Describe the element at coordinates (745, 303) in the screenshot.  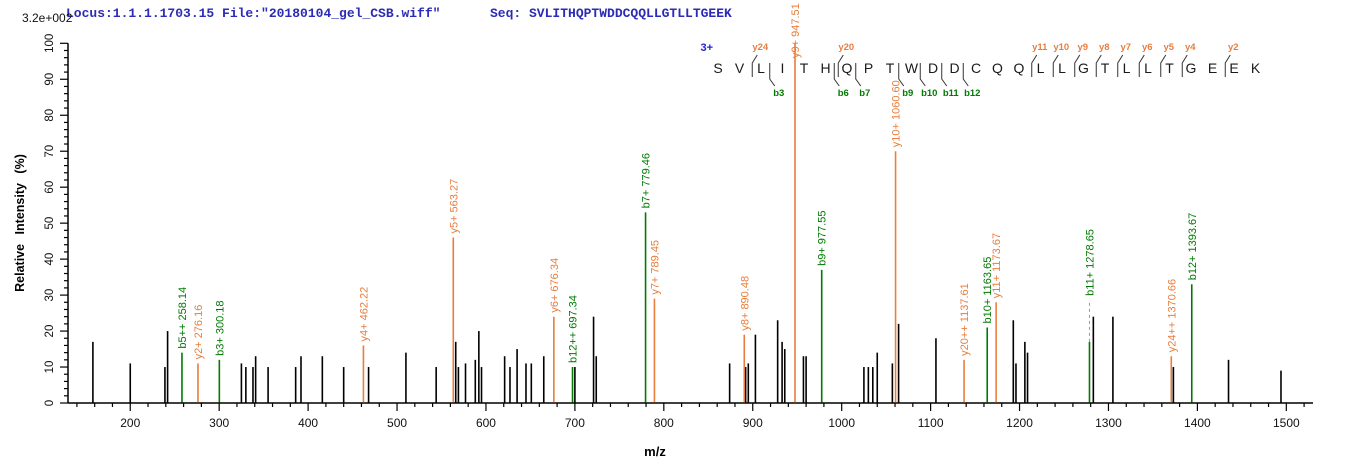
I see `peak-label-y8+: y8+ 890.48` at that location.